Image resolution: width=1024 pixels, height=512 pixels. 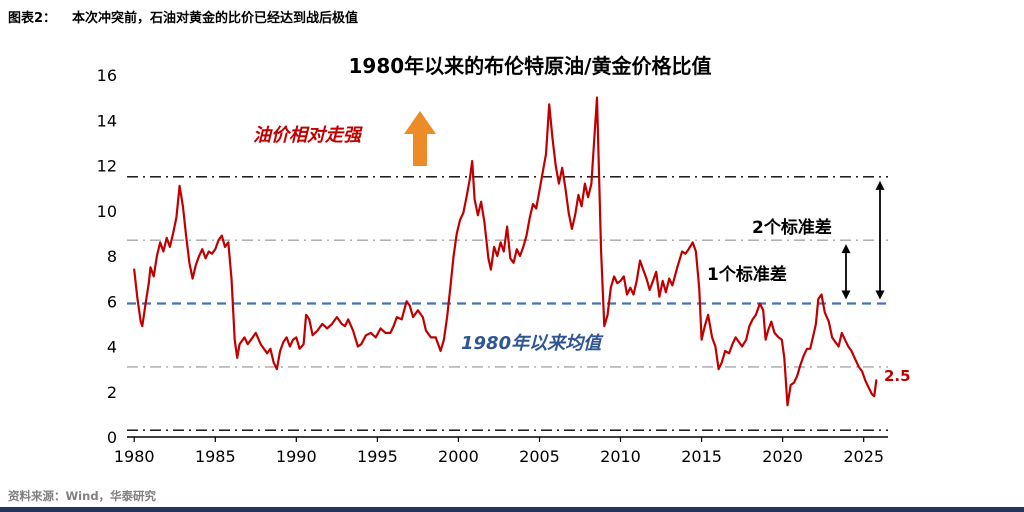 I want to click on x-tick-label: 2000, so click(x=458, y=456).